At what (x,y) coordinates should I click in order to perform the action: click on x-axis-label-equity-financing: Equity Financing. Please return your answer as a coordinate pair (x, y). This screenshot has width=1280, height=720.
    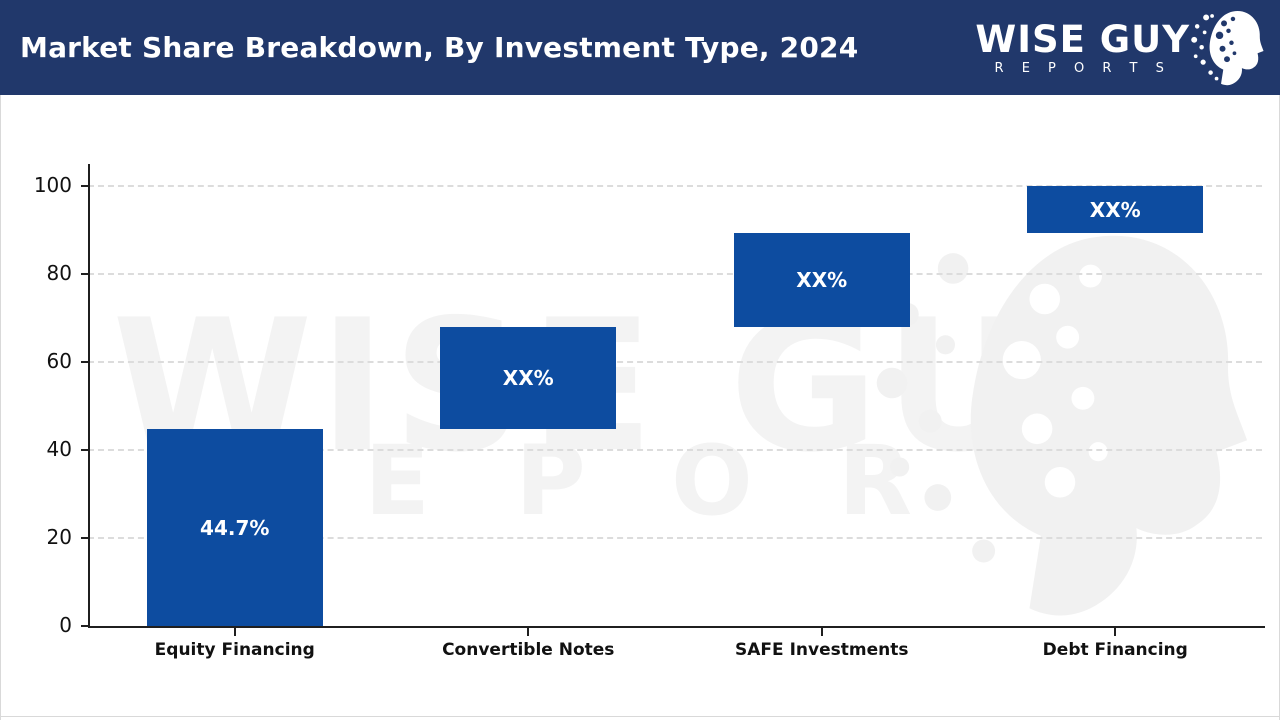
    Looking at the image, I should click on (234, 650).